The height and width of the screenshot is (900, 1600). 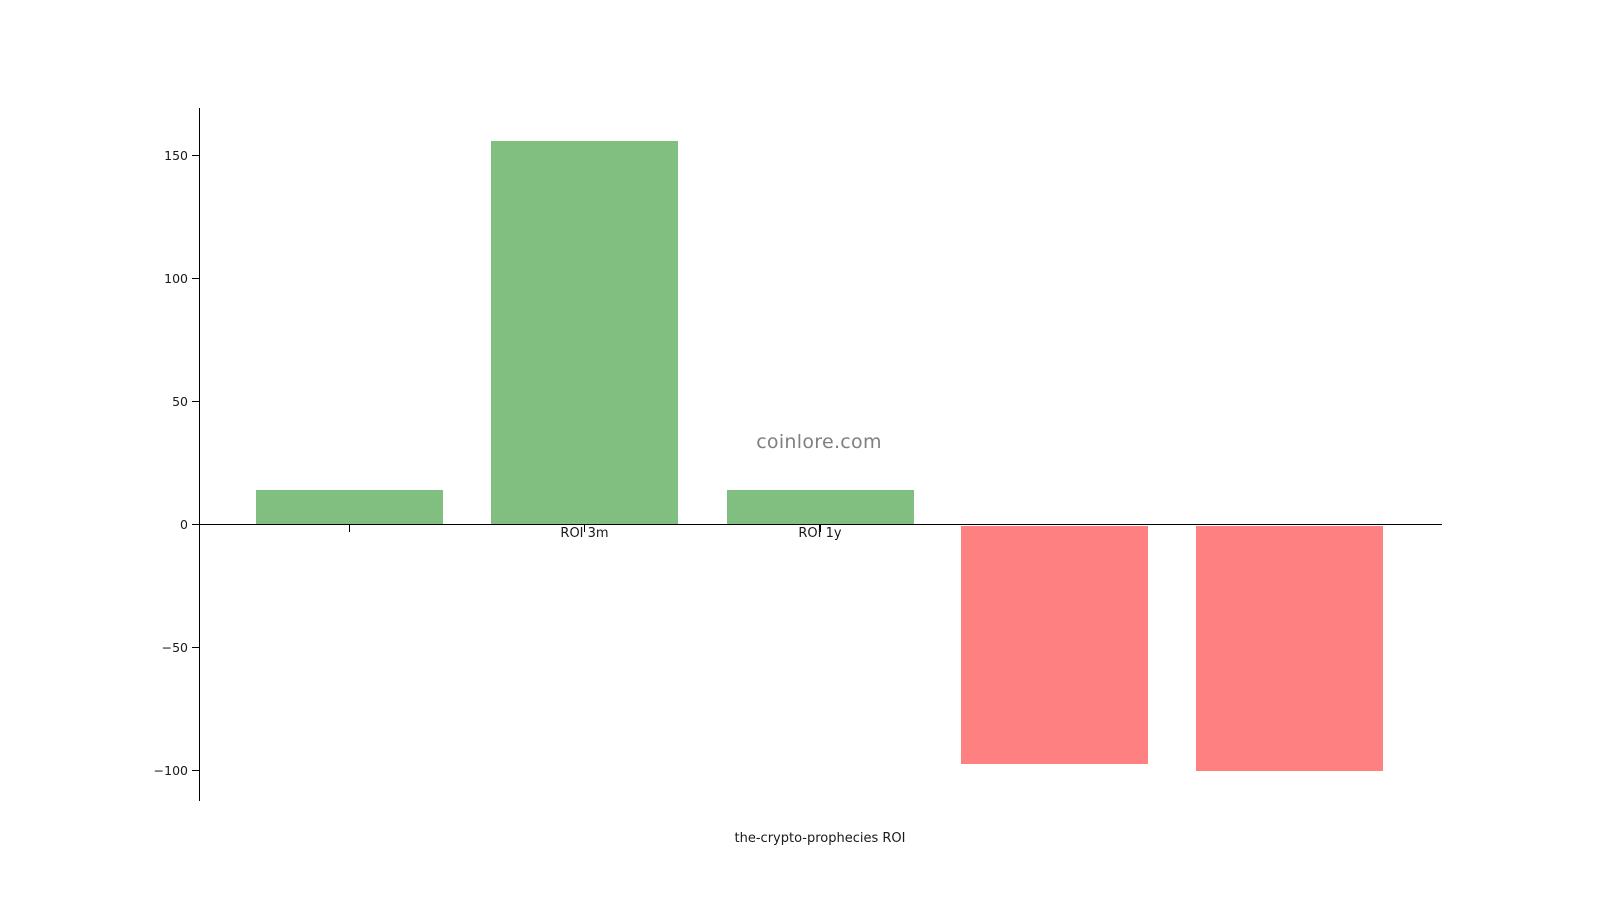 What do you see at coordinates (820, 838) in the screenshot?
I see `chart-title: the-crypto-prophecies ROI` at bounding box center [820, 838].